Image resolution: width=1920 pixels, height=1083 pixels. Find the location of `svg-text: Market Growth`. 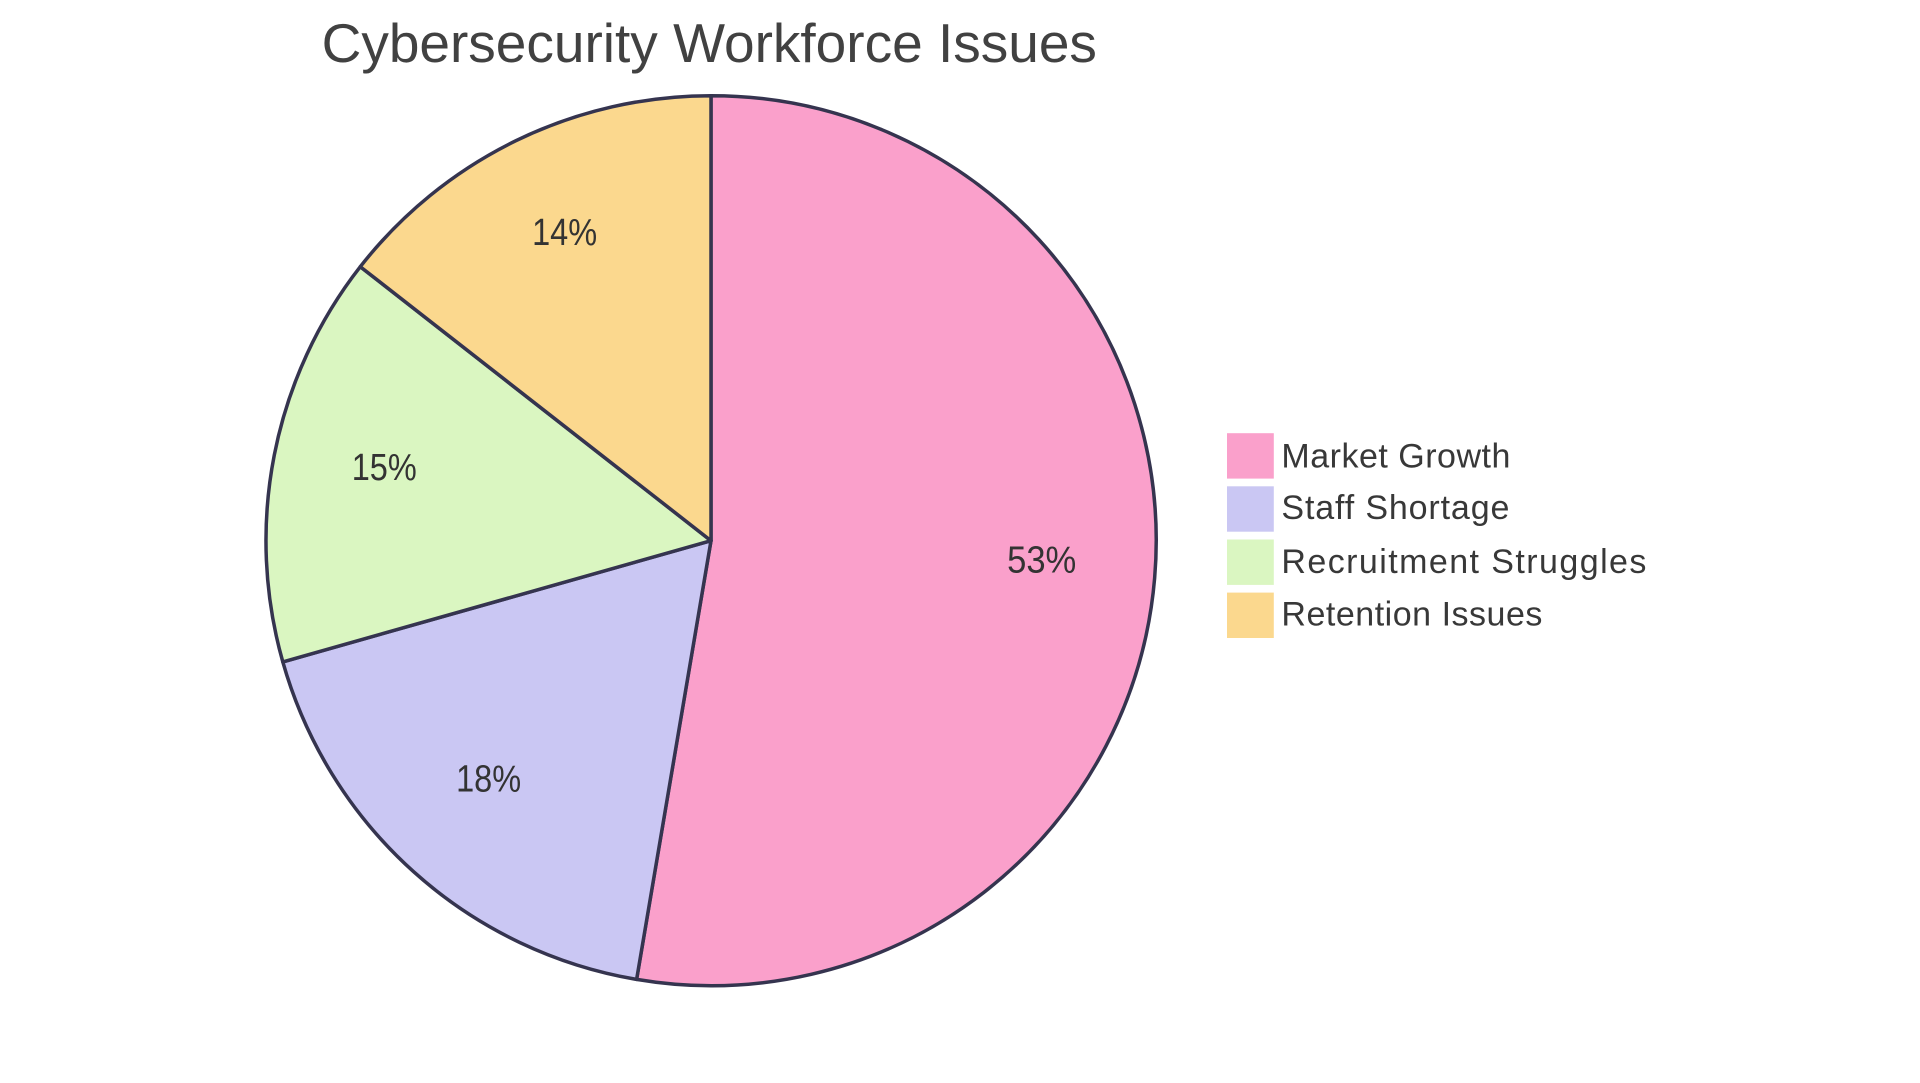

svg-text: Market Growth is located at coordinates (1395, 457).